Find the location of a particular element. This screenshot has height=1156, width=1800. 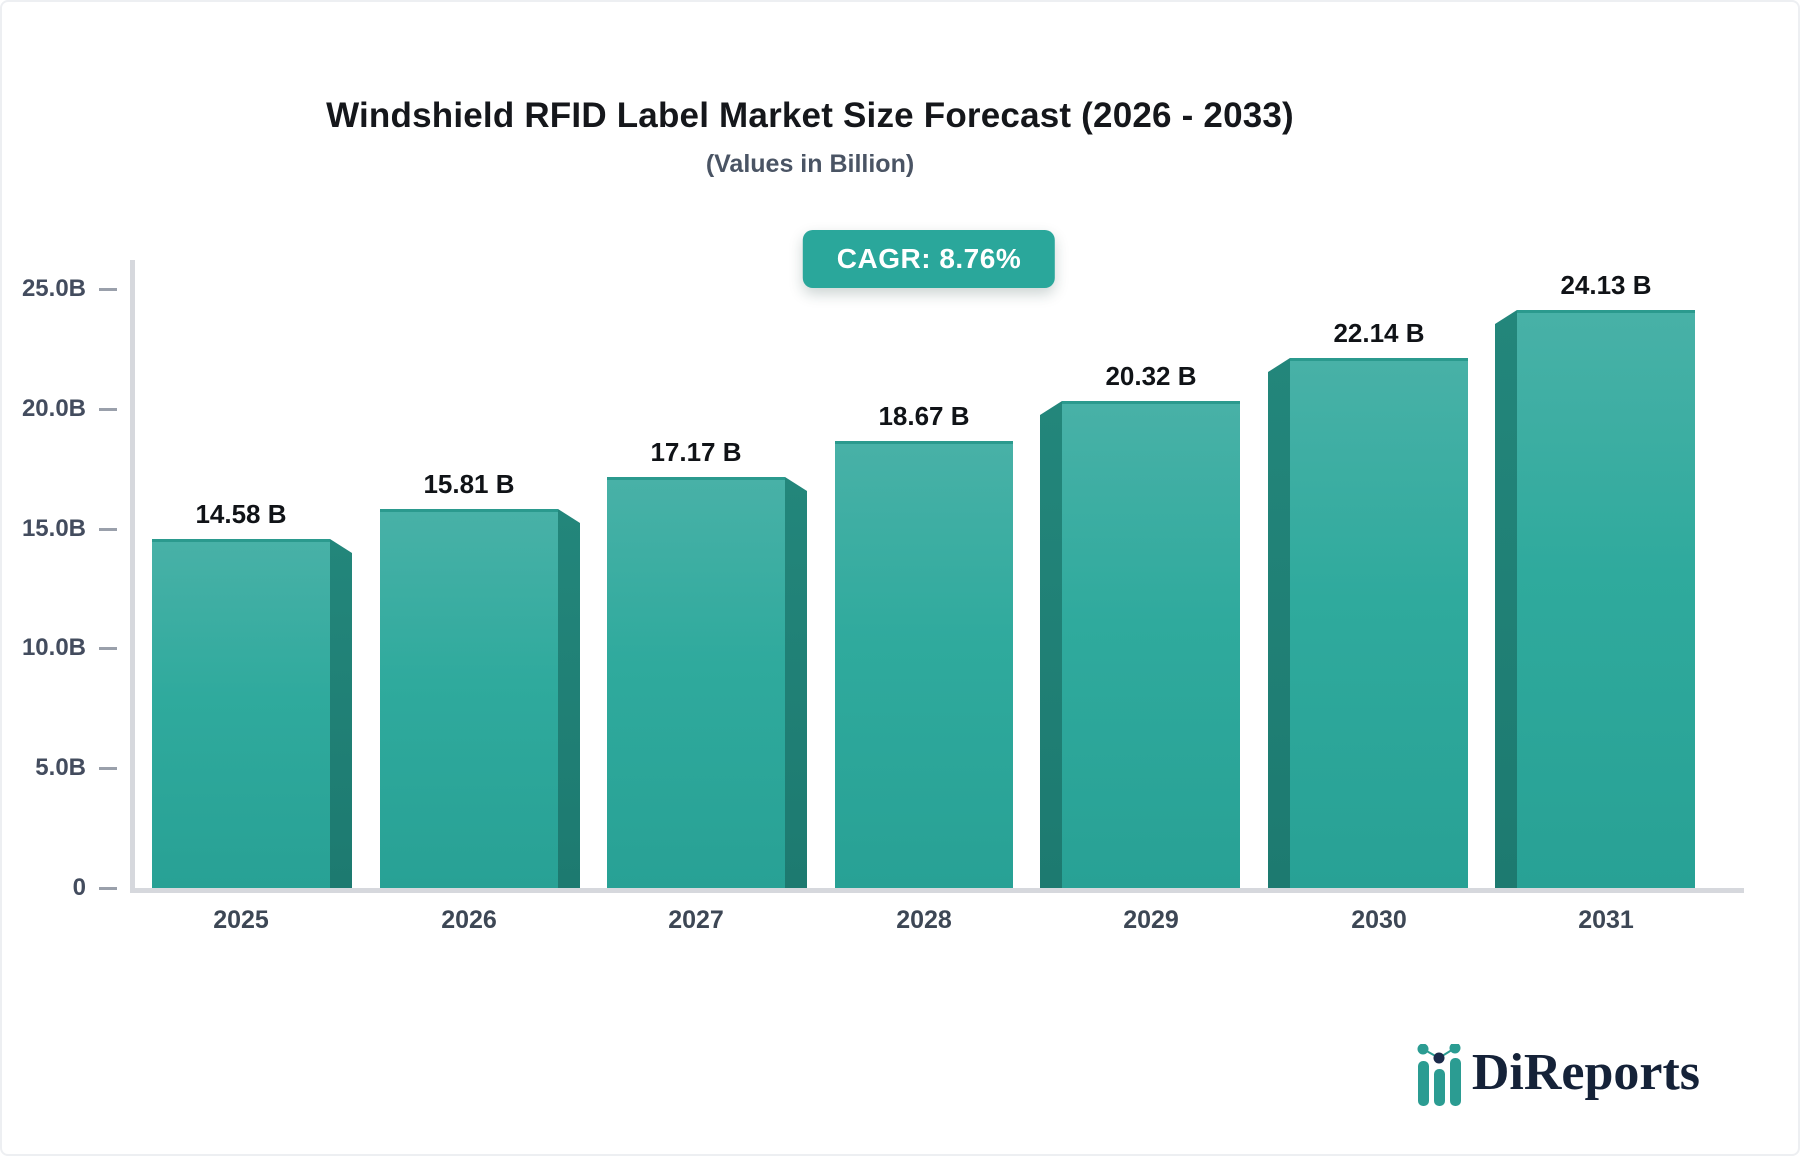

x-axis-category-label: 2029 is located at coordinates (1151, 920).